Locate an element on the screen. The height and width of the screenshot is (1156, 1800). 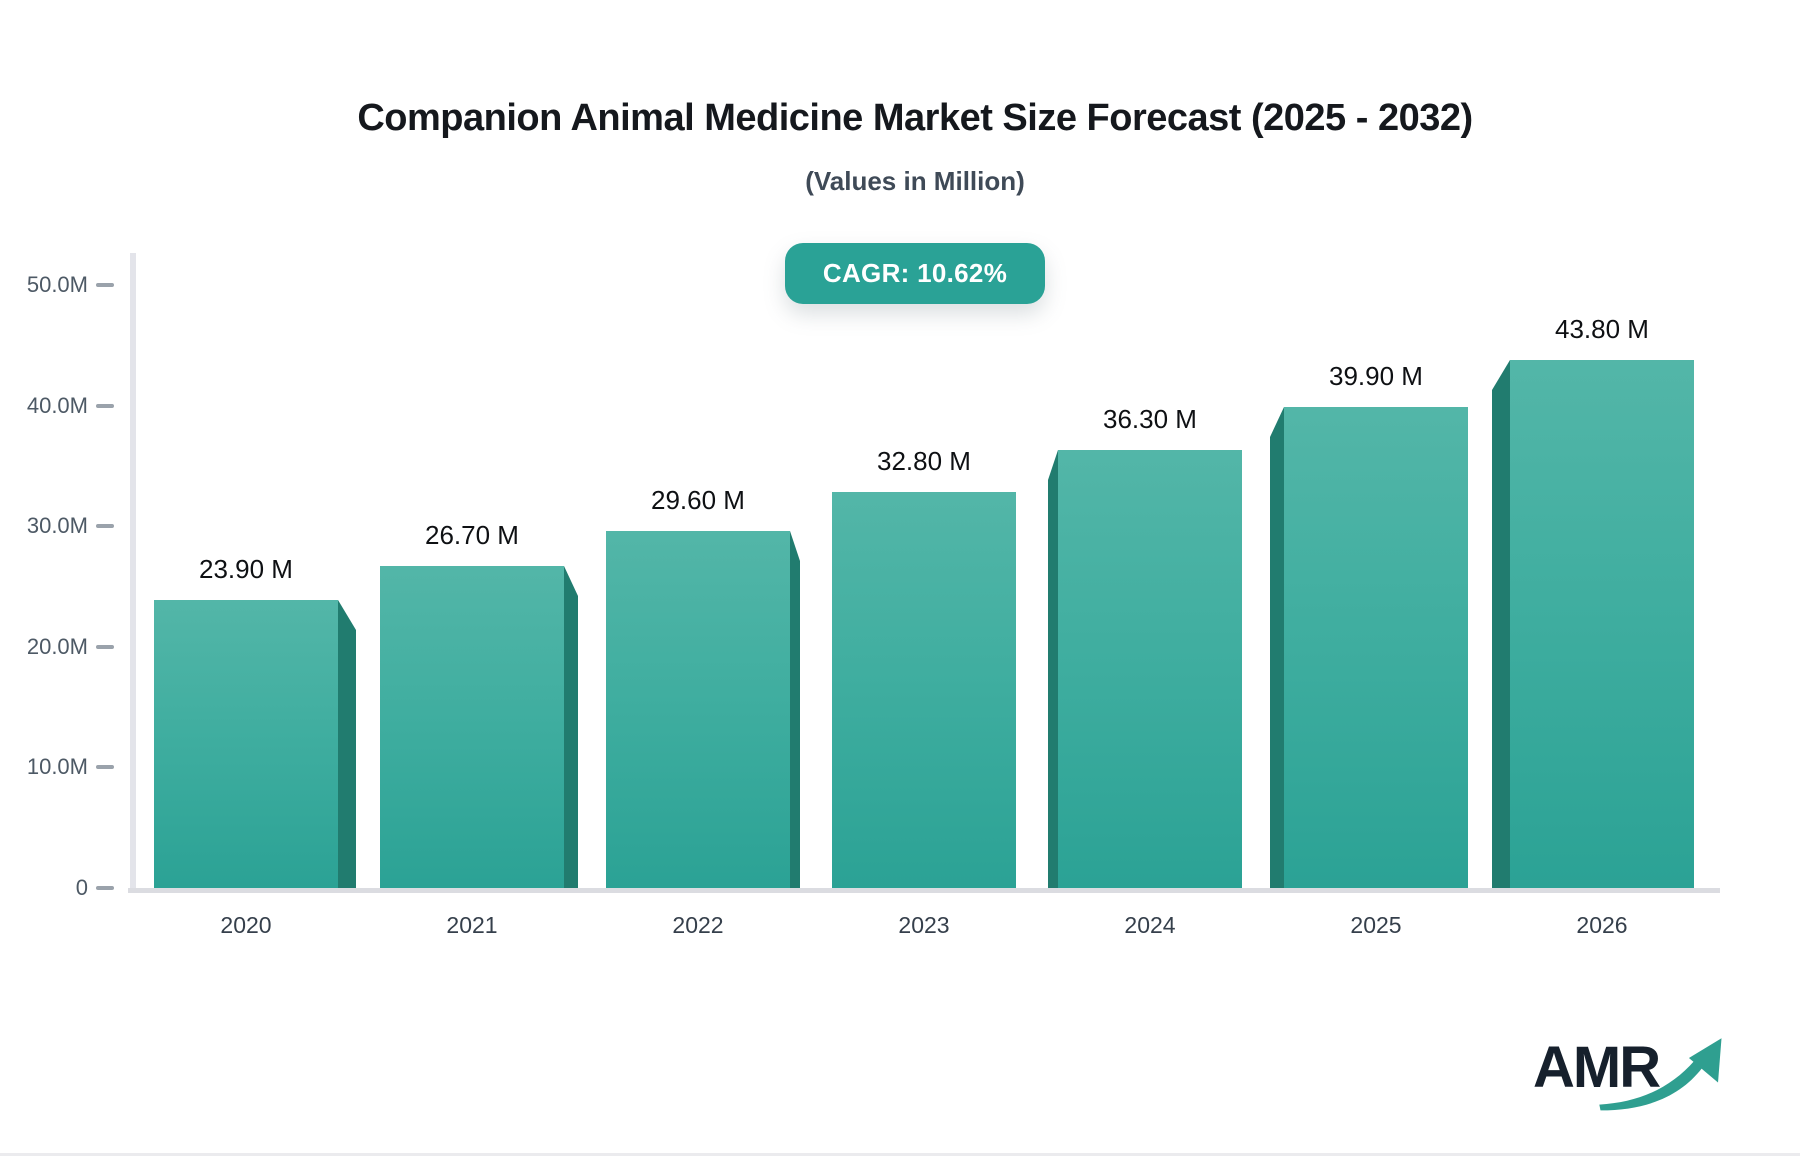
x-axis-line is located at coordinates (924, 890).